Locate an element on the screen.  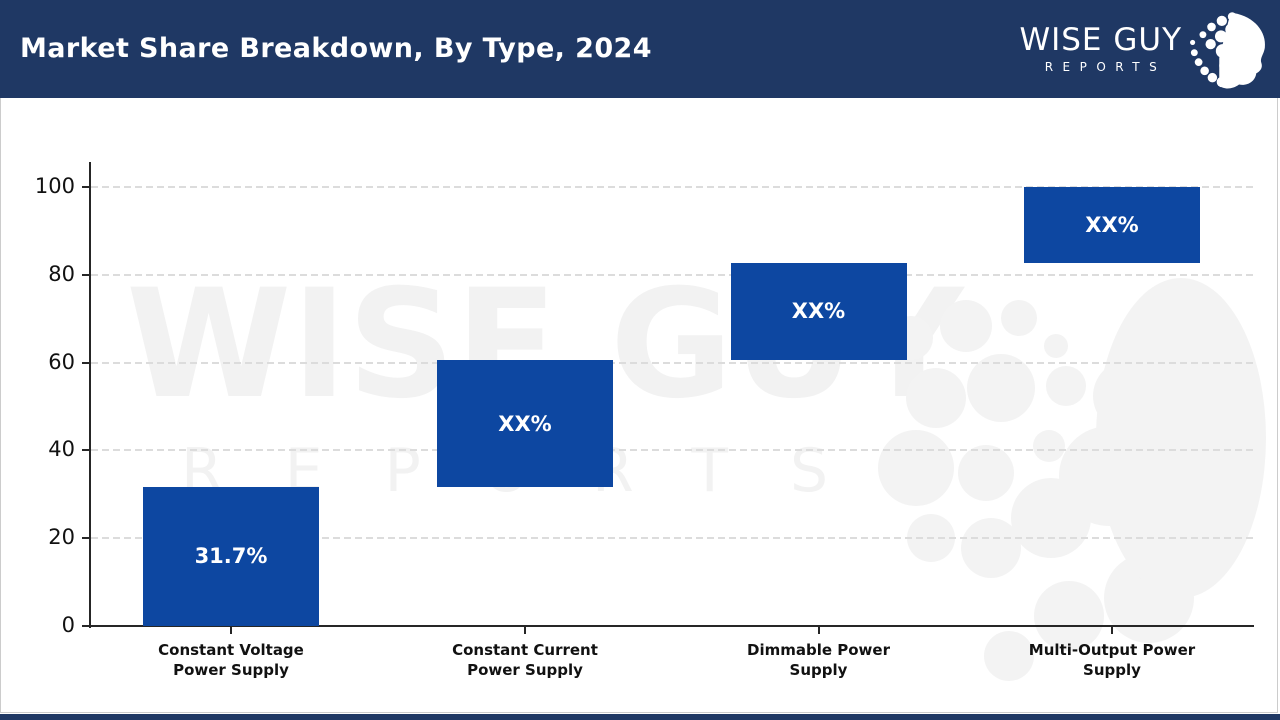
y-tick-label: 40 is located at coordinates (61, 449).